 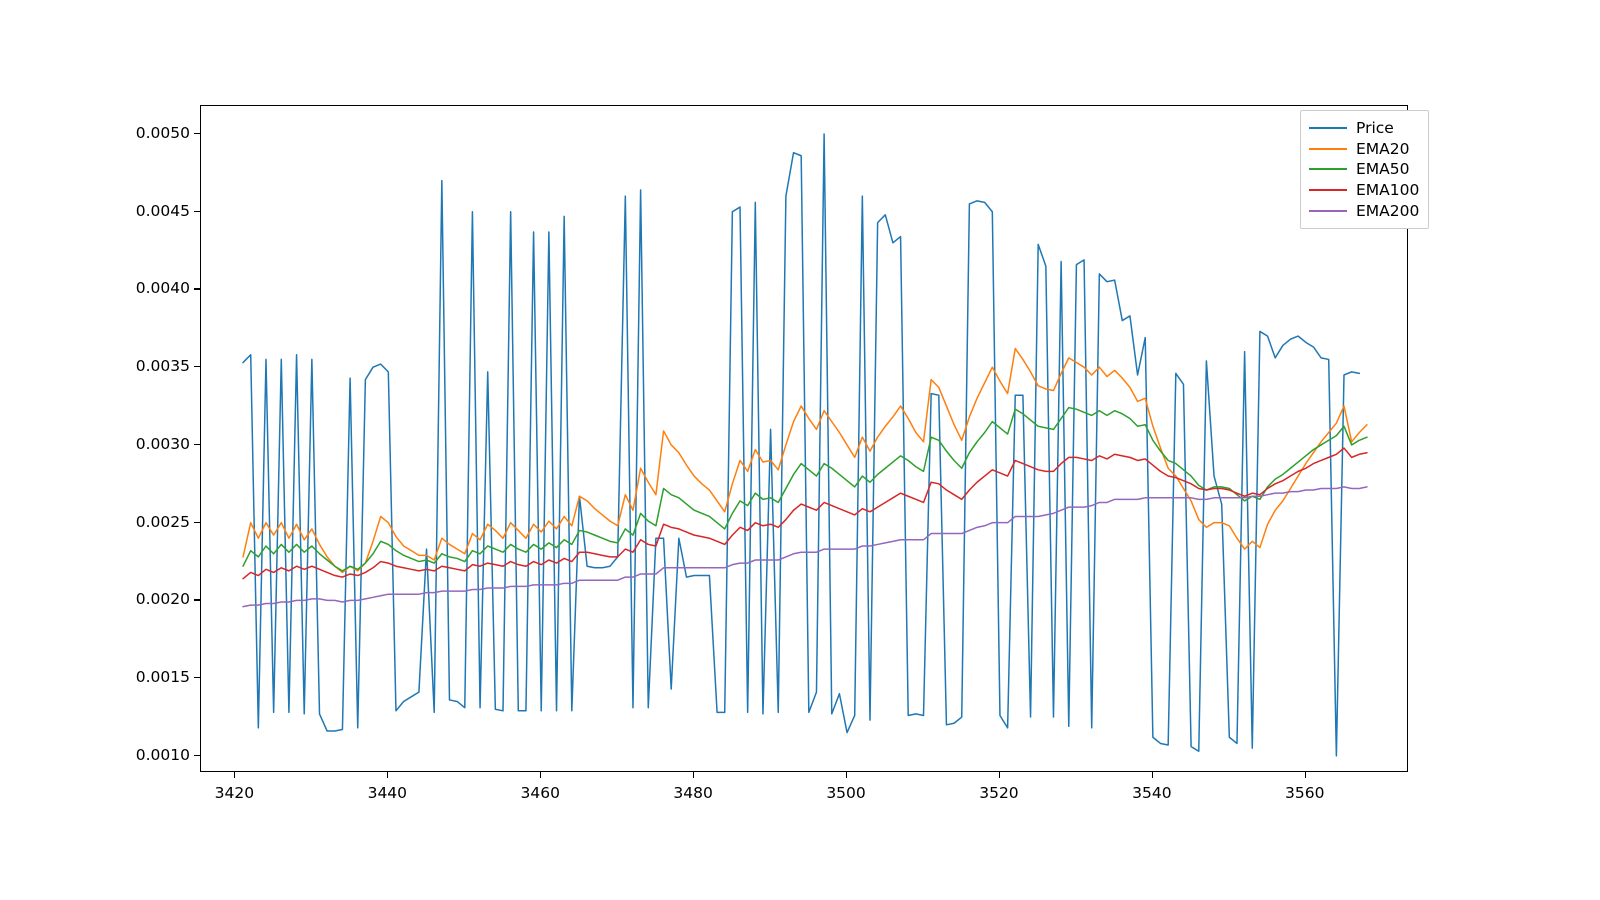 I want to click on series-line-ema50, so click(x=805, y=489).